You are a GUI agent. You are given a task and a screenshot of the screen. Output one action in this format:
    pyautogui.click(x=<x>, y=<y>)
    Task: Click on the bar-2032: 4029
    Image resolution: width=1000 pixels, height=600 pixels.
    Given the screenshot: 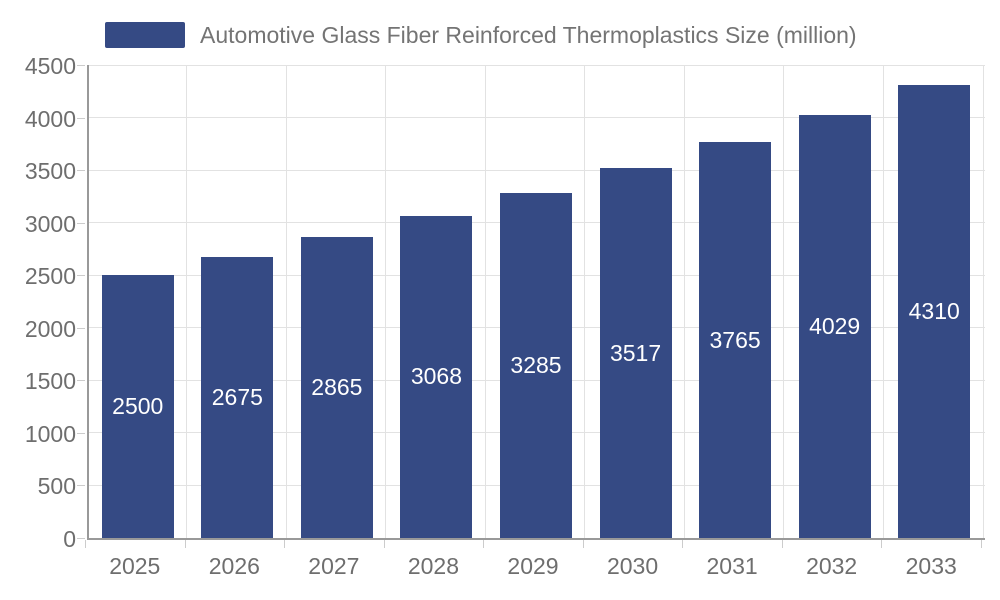 What is the action you would take?
    pyautogui.click(x=834, y=326)
    